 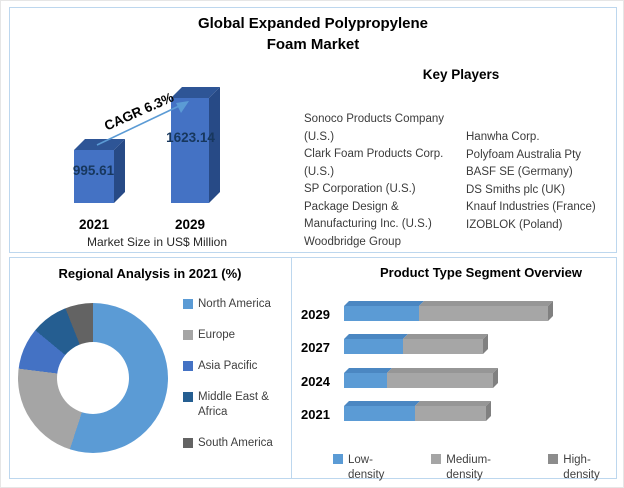 I want to click on legend-label: High-density, so click(x=581, y=467).